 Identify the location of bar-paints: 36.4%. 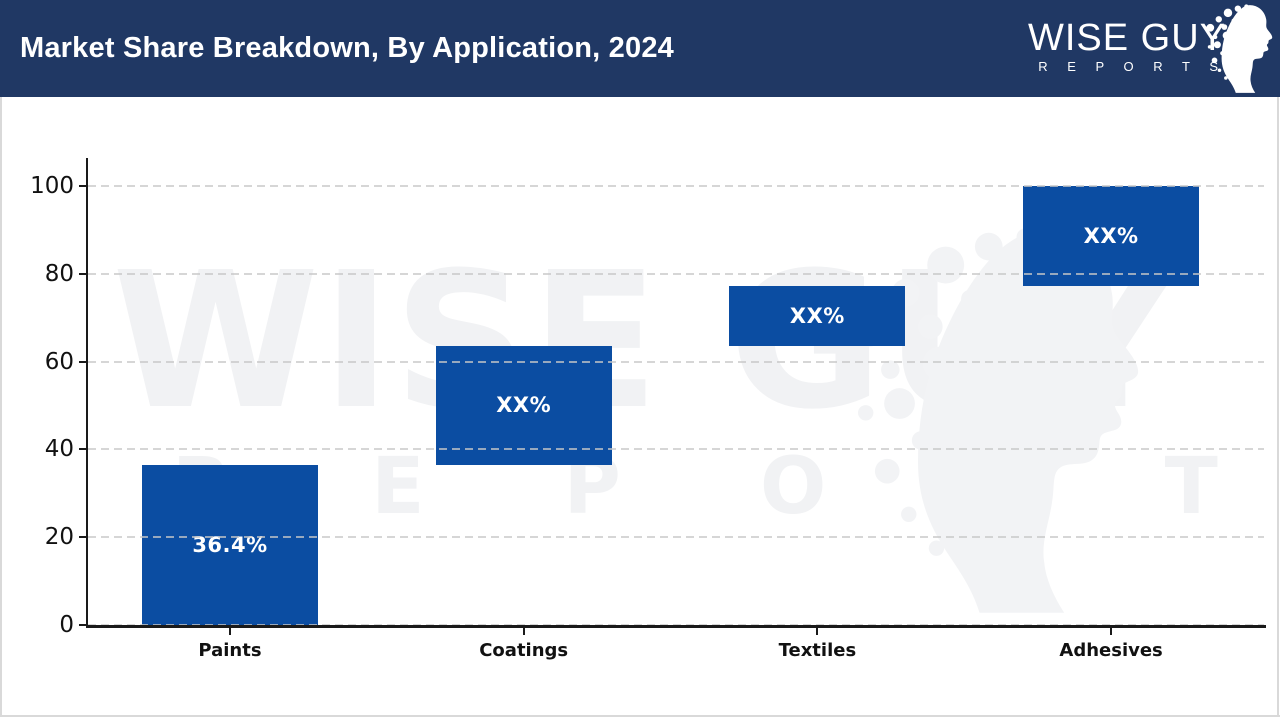
(230, 545).